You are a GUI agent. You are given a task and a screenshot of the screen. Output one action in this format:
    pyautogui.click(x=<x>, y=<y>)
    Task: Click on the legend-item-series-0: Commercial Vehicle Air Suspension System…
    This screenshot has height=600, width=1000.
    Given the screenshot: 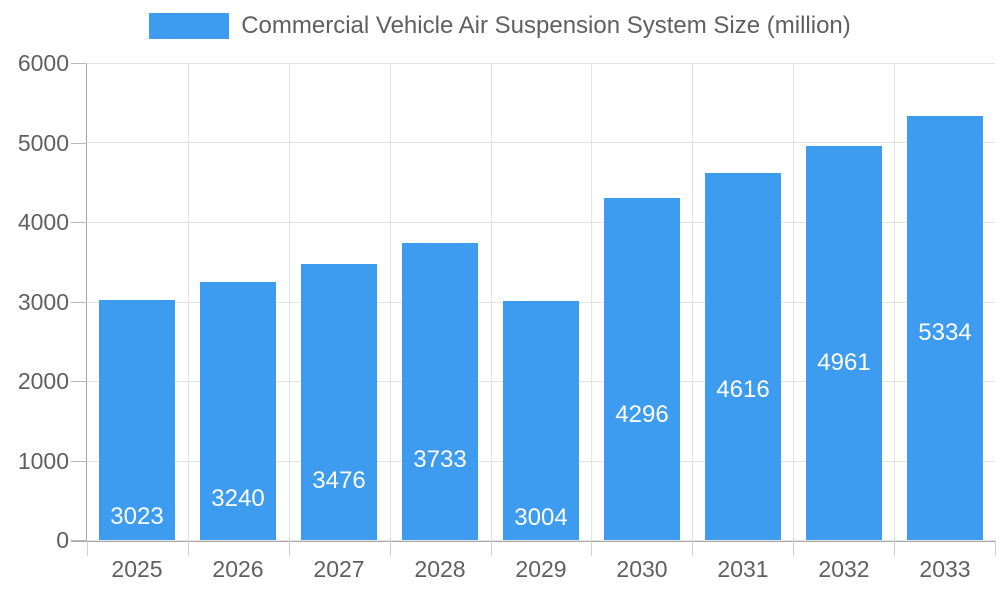 What is the action you would take?
    pyautogui.click(x=500, y=26)
    